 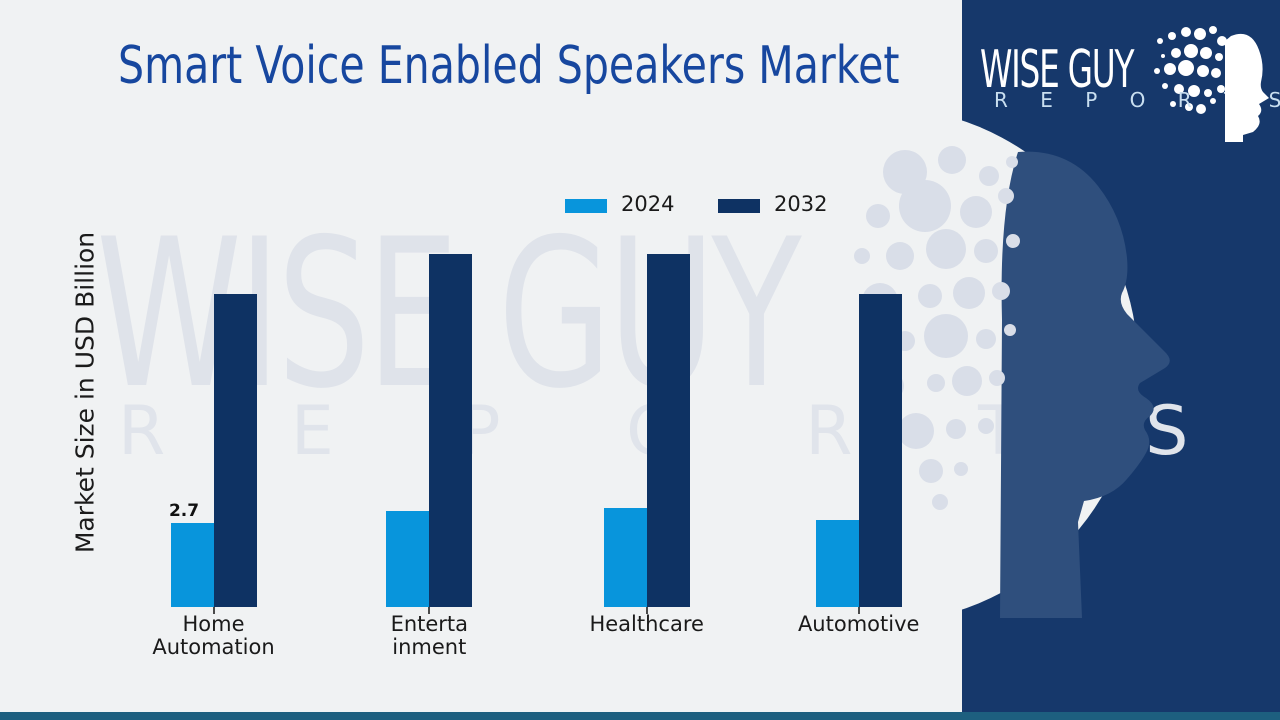 What do you see at coordinates (858, 624) in the screenshot?
I see `category-label-automotive: Automotive` at bounding box center [858, 624].